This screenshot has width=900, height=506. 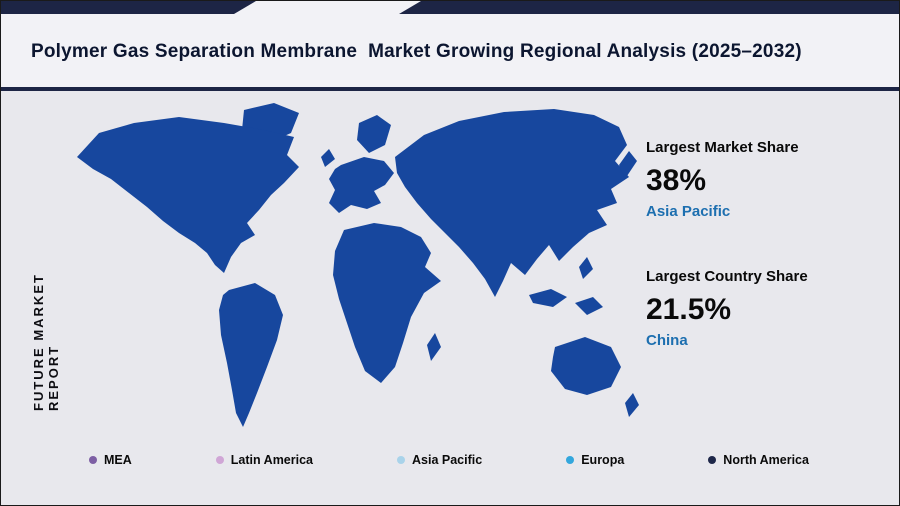 I want to click on island-united-kingdom, so click(x=328, y=158).